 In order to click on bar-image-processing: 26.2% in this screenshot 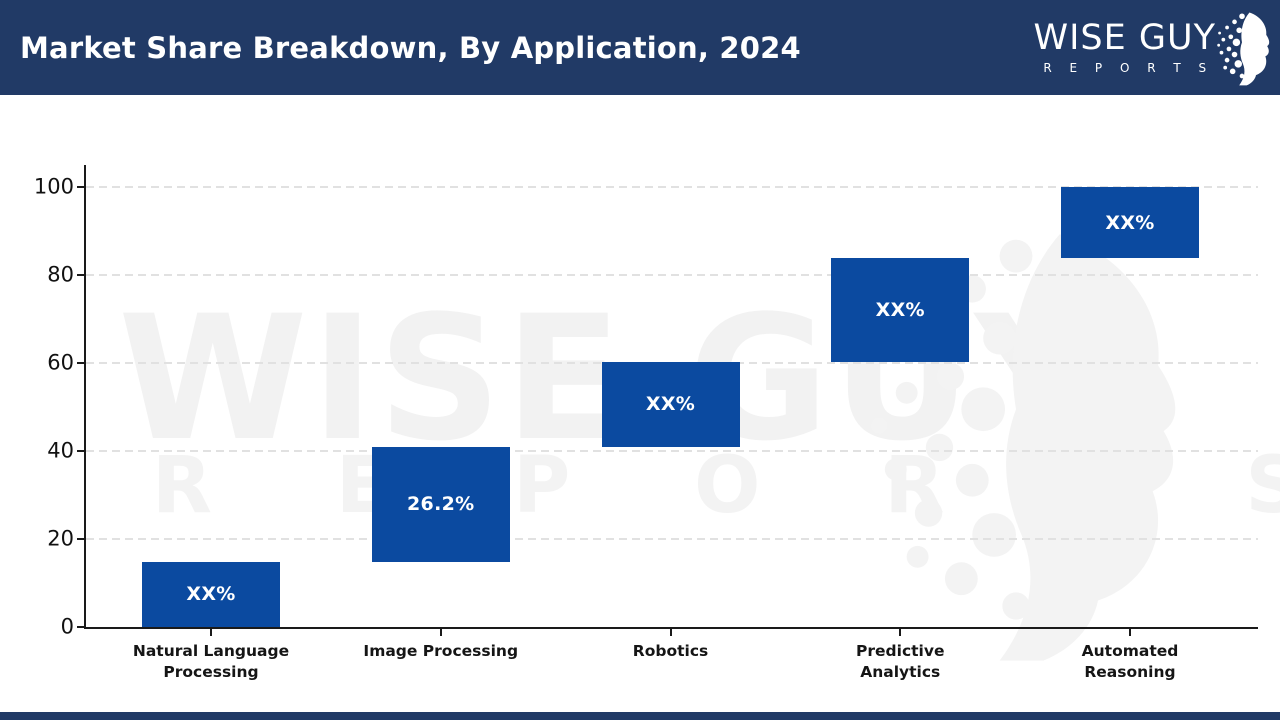, I will do `click(440, 504)`.